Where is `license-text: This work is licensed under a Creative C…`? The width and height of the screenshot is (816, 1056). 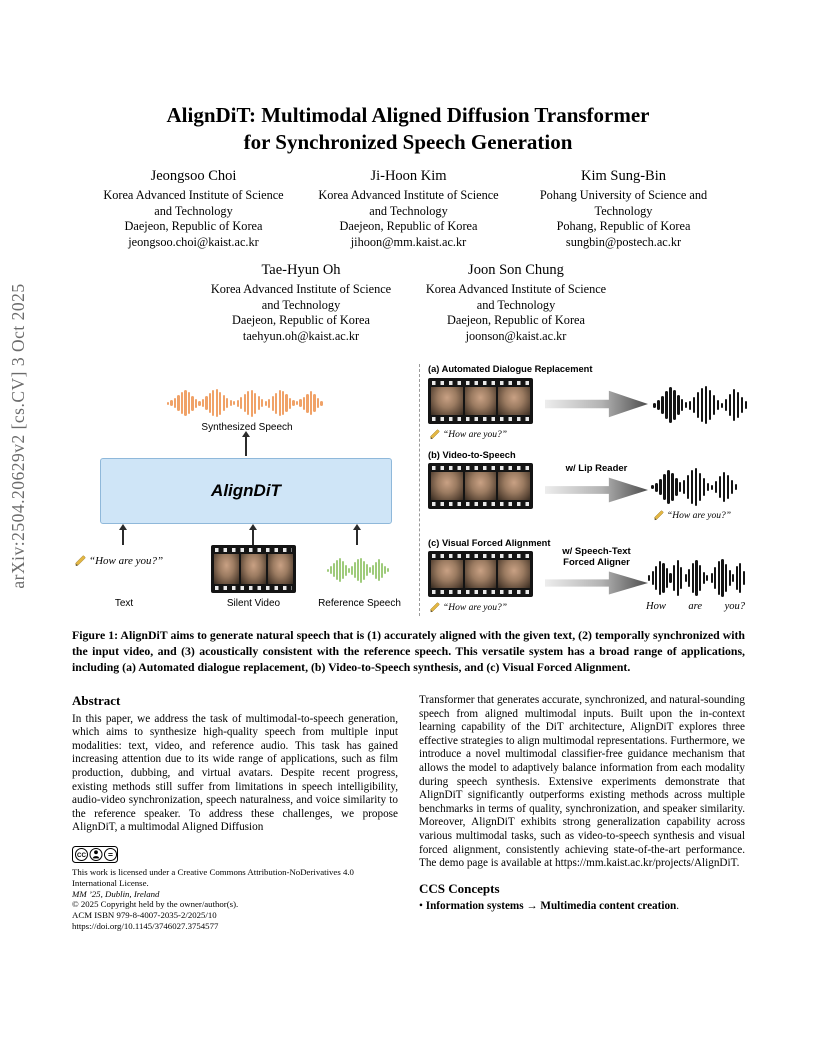
license-text: This work is licensed under a Creative C… is located at coordinates (213, 877).